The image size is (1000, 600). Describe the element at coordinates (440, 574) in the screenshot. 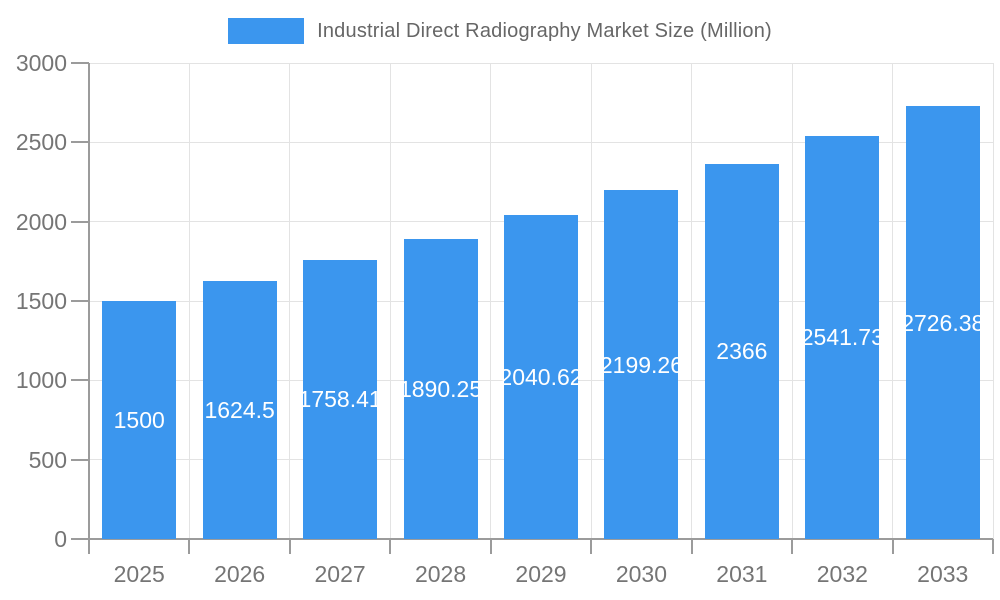

I see `x-tick-label: 2028` at that location.